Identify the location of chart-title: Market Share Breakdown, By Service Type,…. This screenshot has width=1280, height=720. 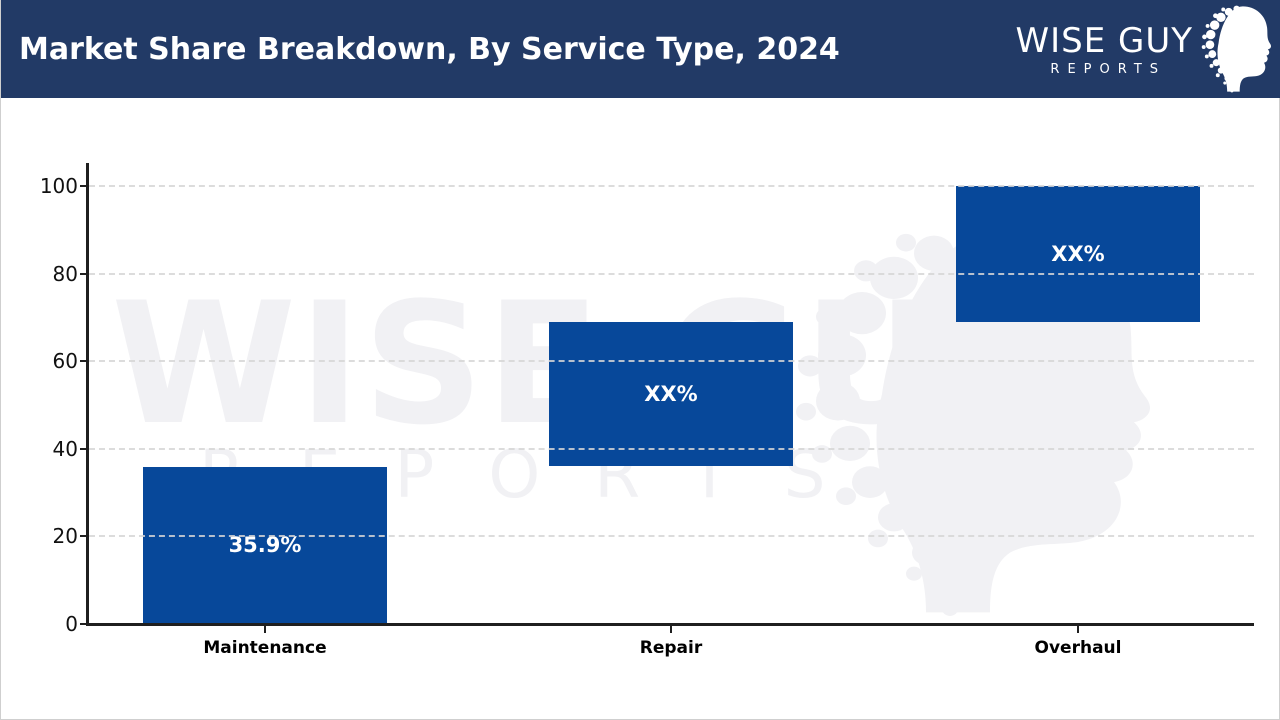
(429, 49).